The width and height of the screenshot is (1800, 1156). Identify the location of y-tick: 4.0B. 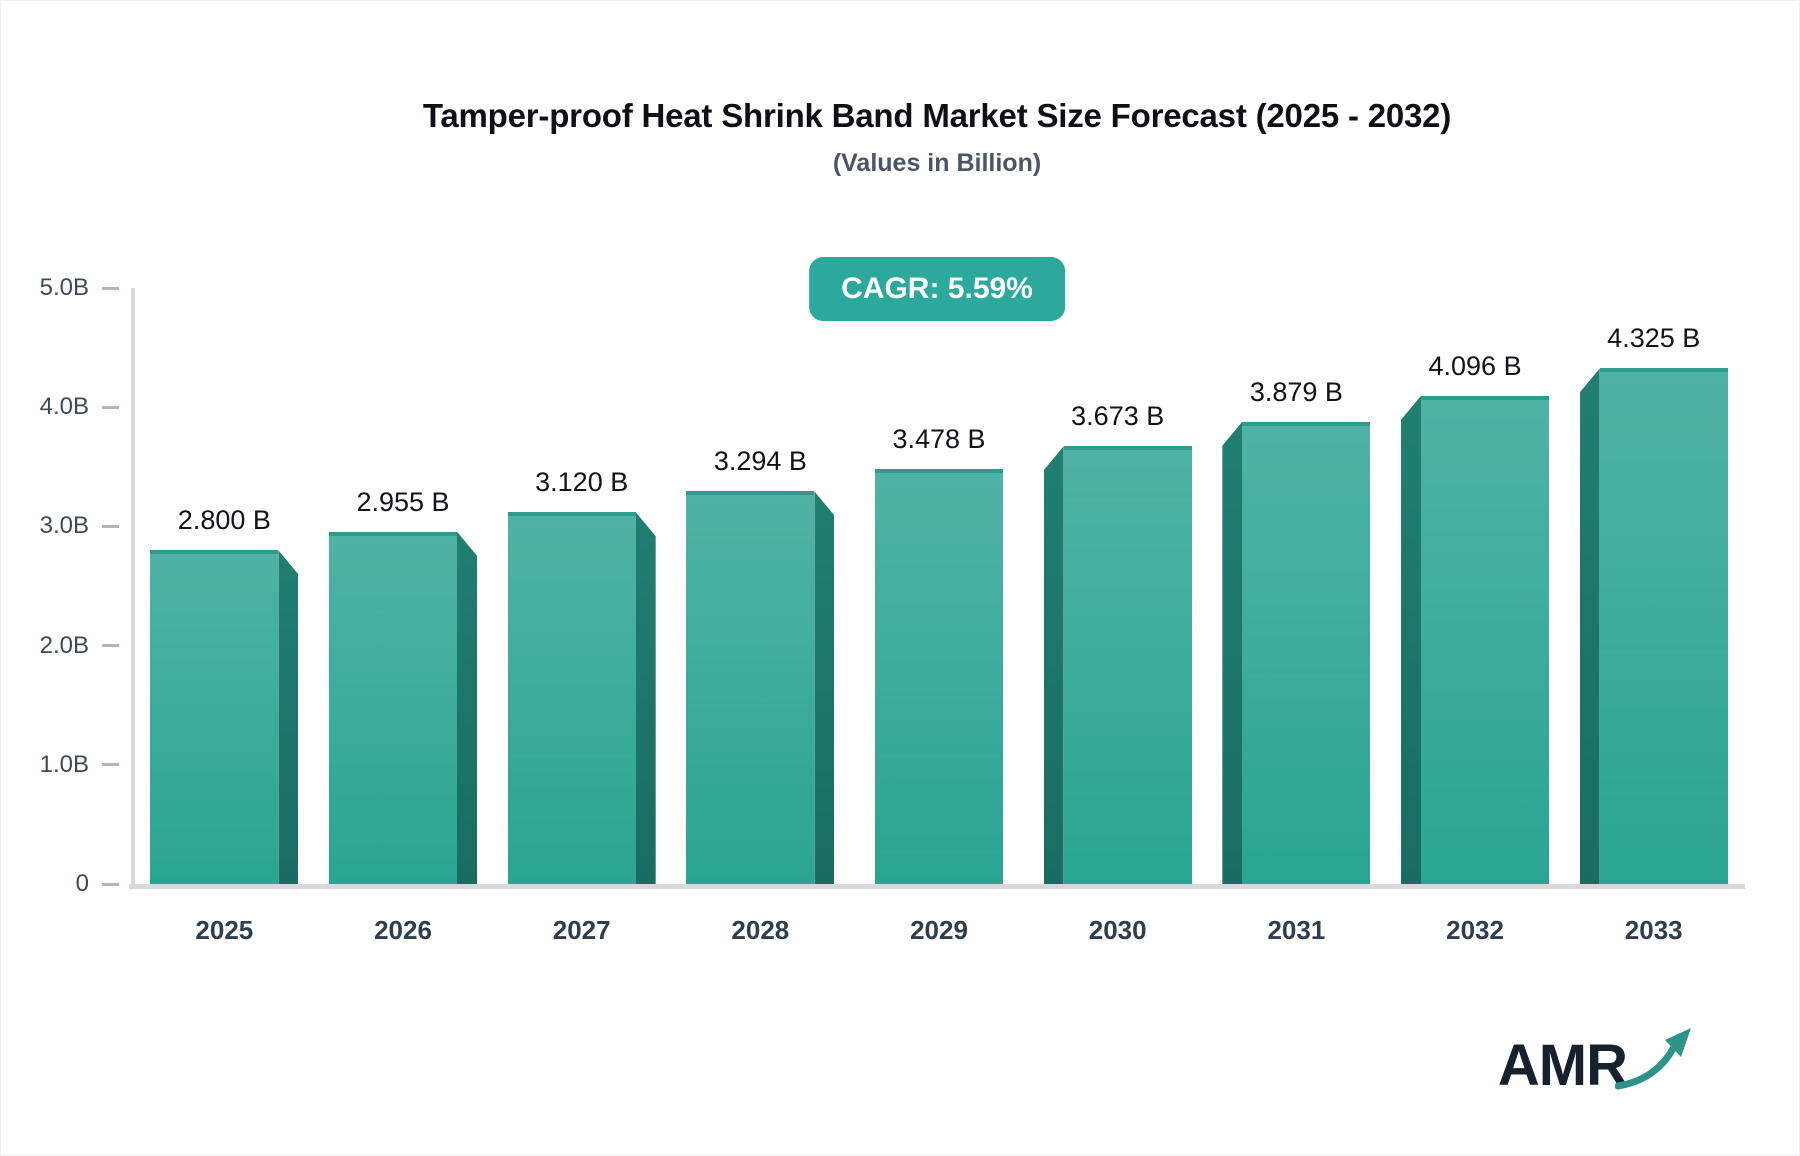
(60, 407).